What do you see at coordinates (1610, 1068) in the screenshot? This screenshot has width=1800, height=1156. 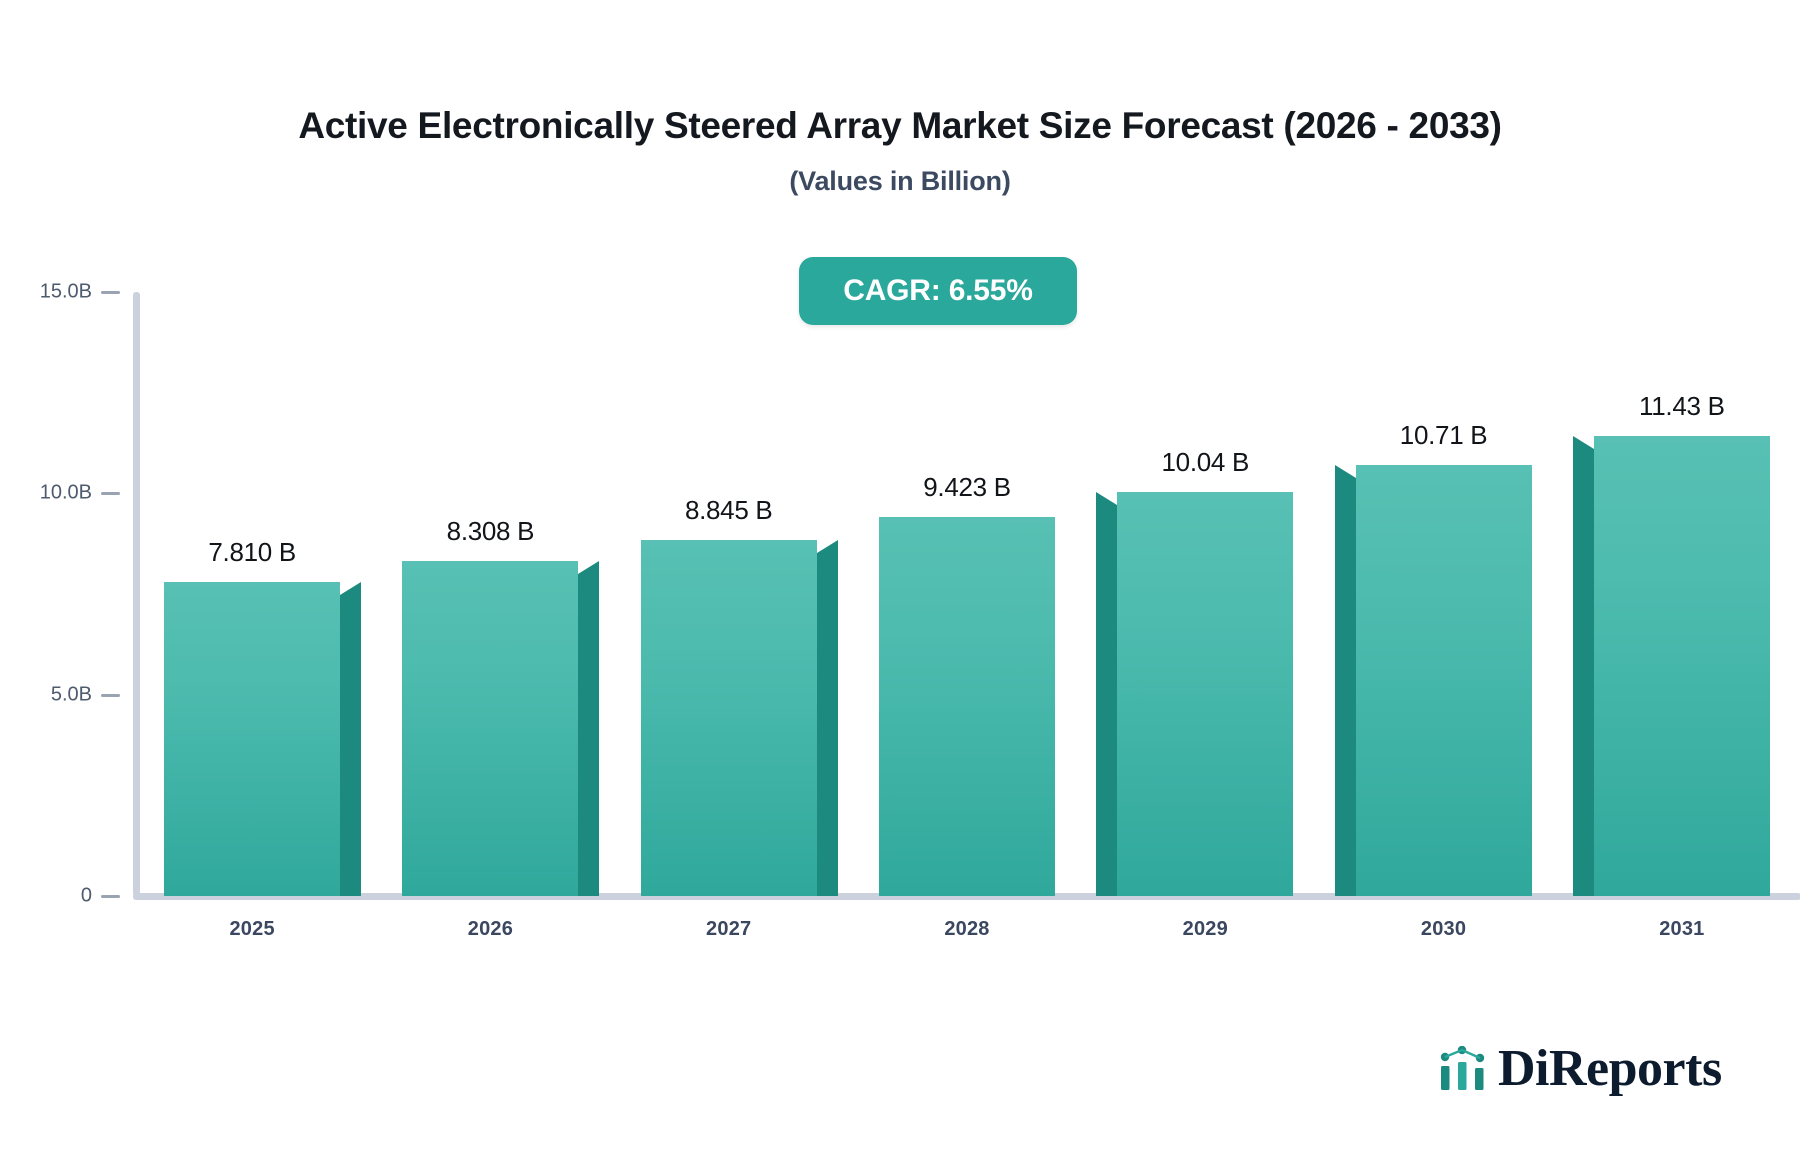 I see `logo-text: DiReports` at bounding box center [1610, 1068].